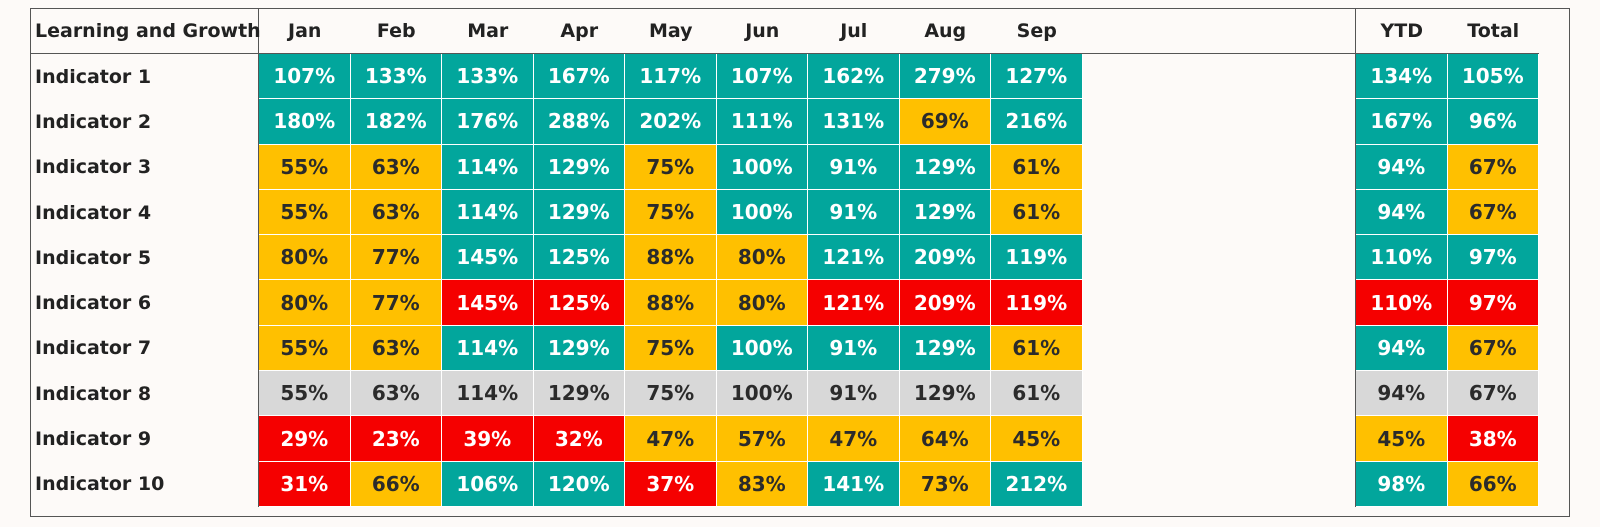 Image resolution: width=1600 pixels, height=527 pixels. What do you see at coordinates (145, 77) in the screenshot?
I see `row-label-indicator-1: Indicator 1` at bounding box center [145, 77].